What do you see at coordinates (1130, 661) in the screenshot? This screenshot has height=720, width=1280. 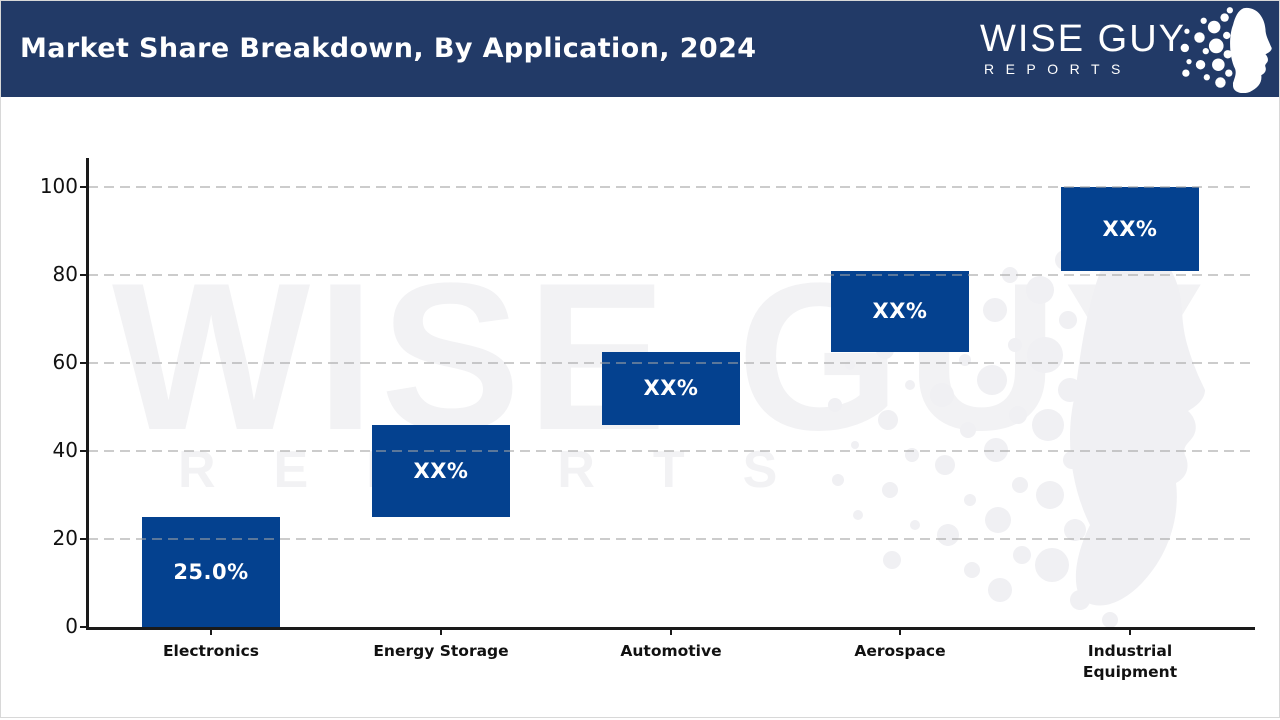 I see `x-axis-label: Industrial Equipment` at bounding box center [1130, 661].